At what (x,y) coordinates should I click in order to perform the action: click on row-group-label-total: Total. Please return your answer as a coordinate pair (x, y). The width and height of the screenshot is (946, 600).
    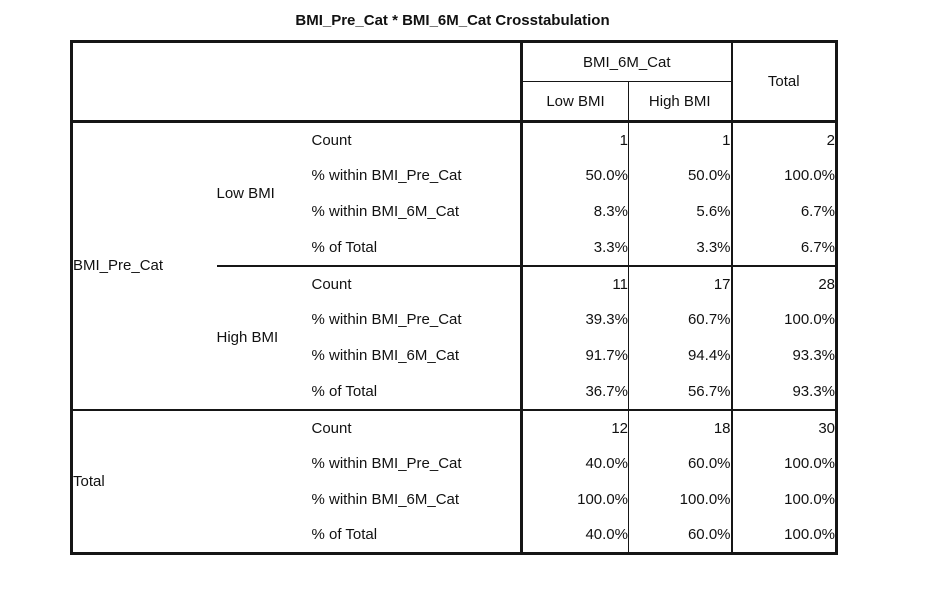
    Looking at the image, I should click on (191, 481).